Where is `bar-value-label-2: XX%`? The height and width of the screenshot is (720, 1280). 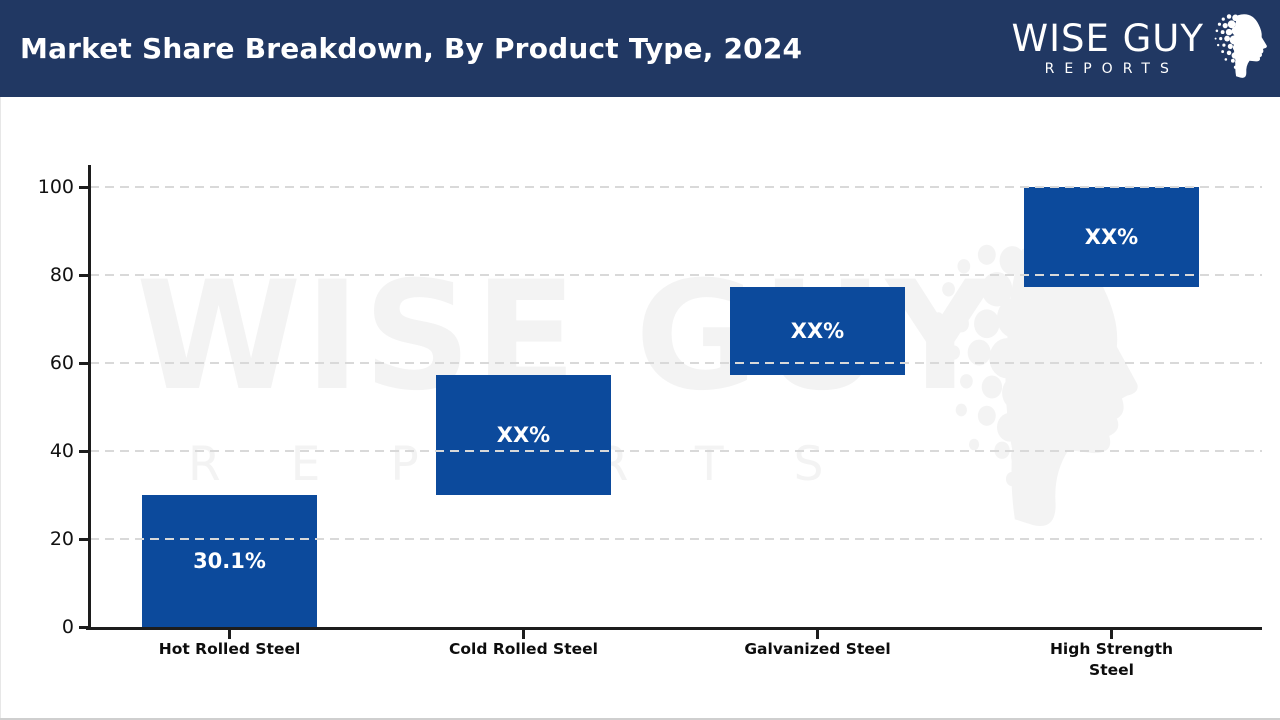 bar-value-label-2: XX% is located at coordinates (817, 331).